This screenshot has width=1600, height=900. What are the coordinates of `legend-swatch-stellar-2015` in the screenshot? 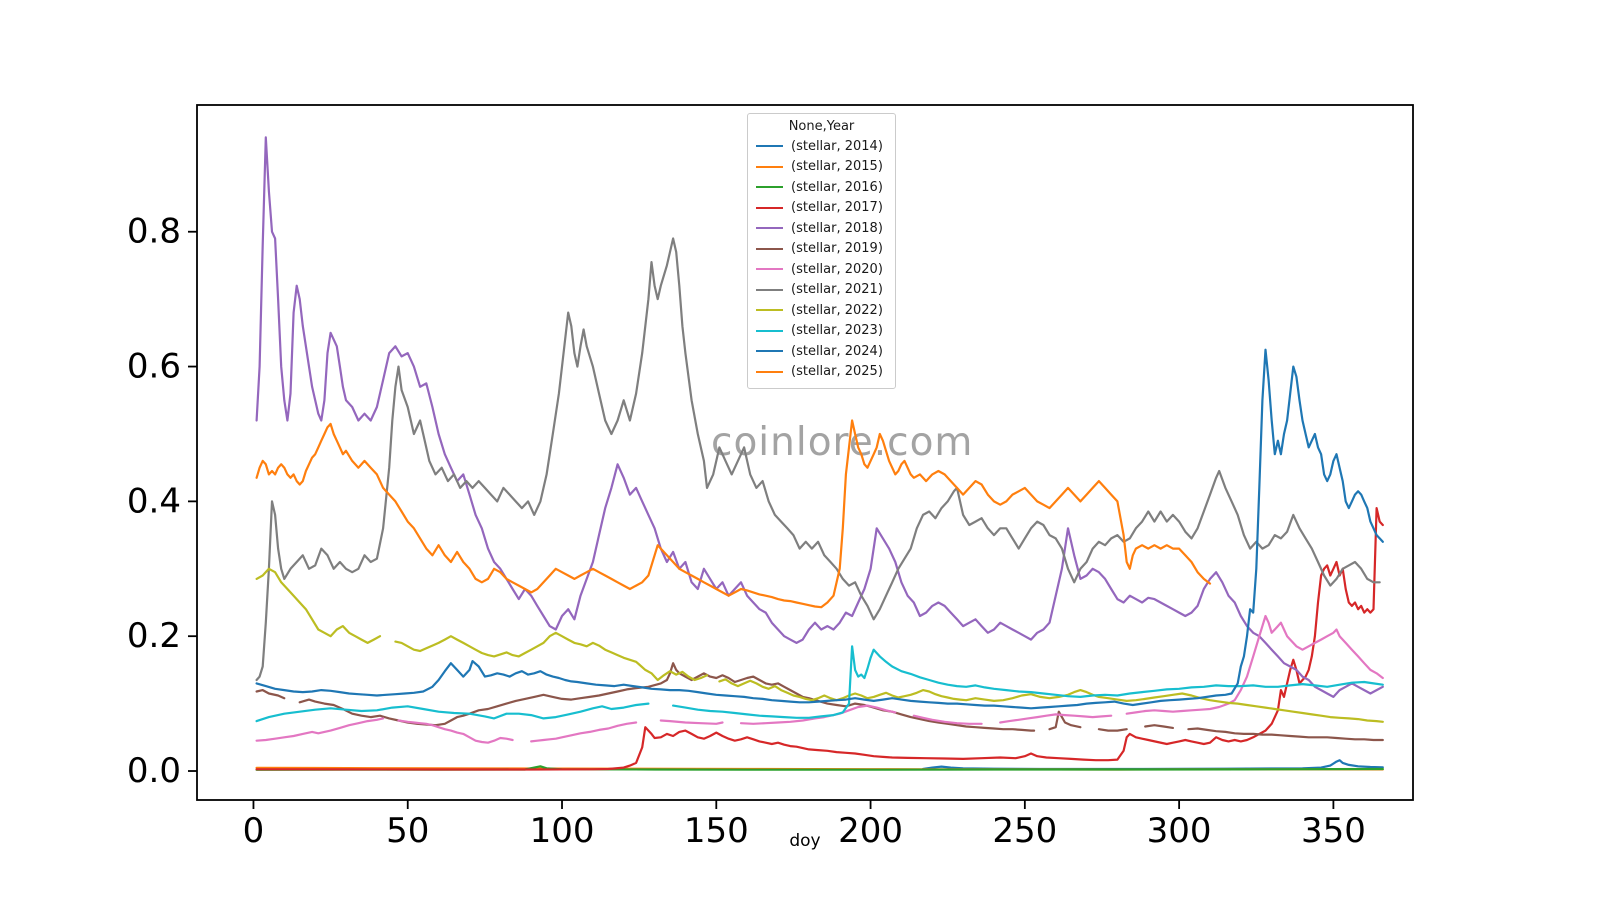 It's located at (769, 166).